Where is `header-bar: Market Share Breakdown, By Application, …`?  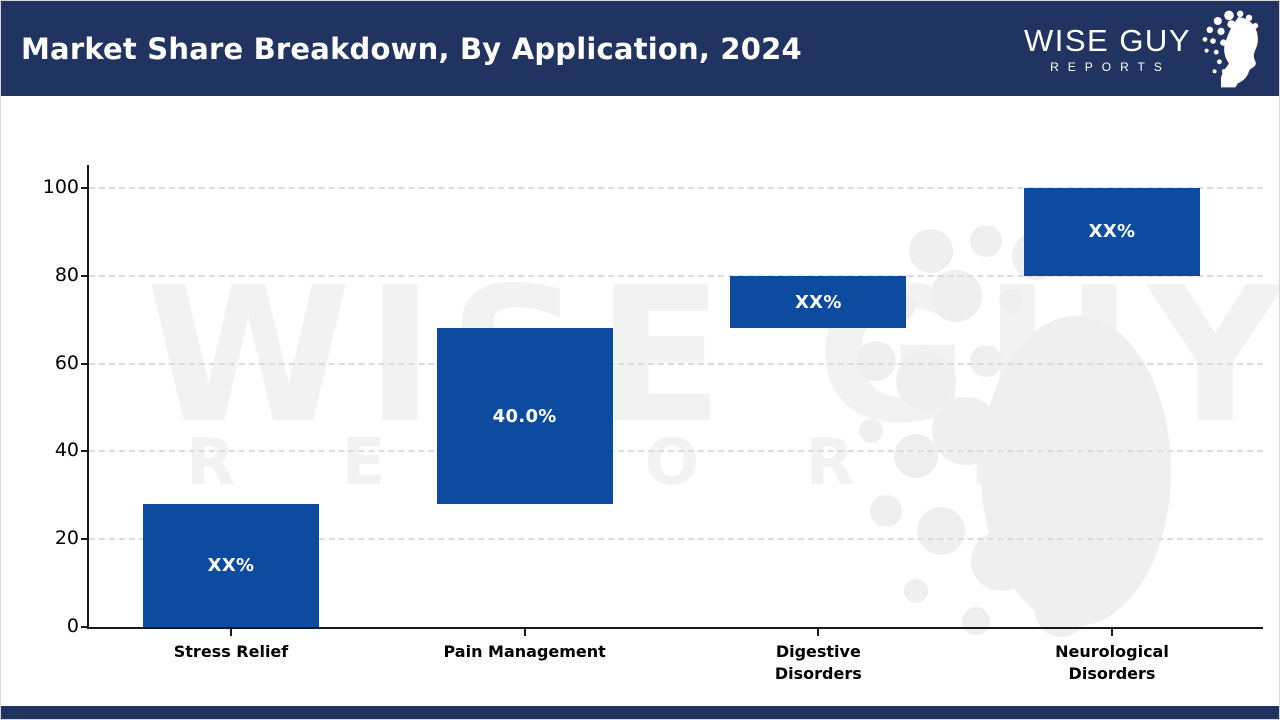
header-bar: Market Share Breakdown, By Application, … is located at coordinates (640, 48).